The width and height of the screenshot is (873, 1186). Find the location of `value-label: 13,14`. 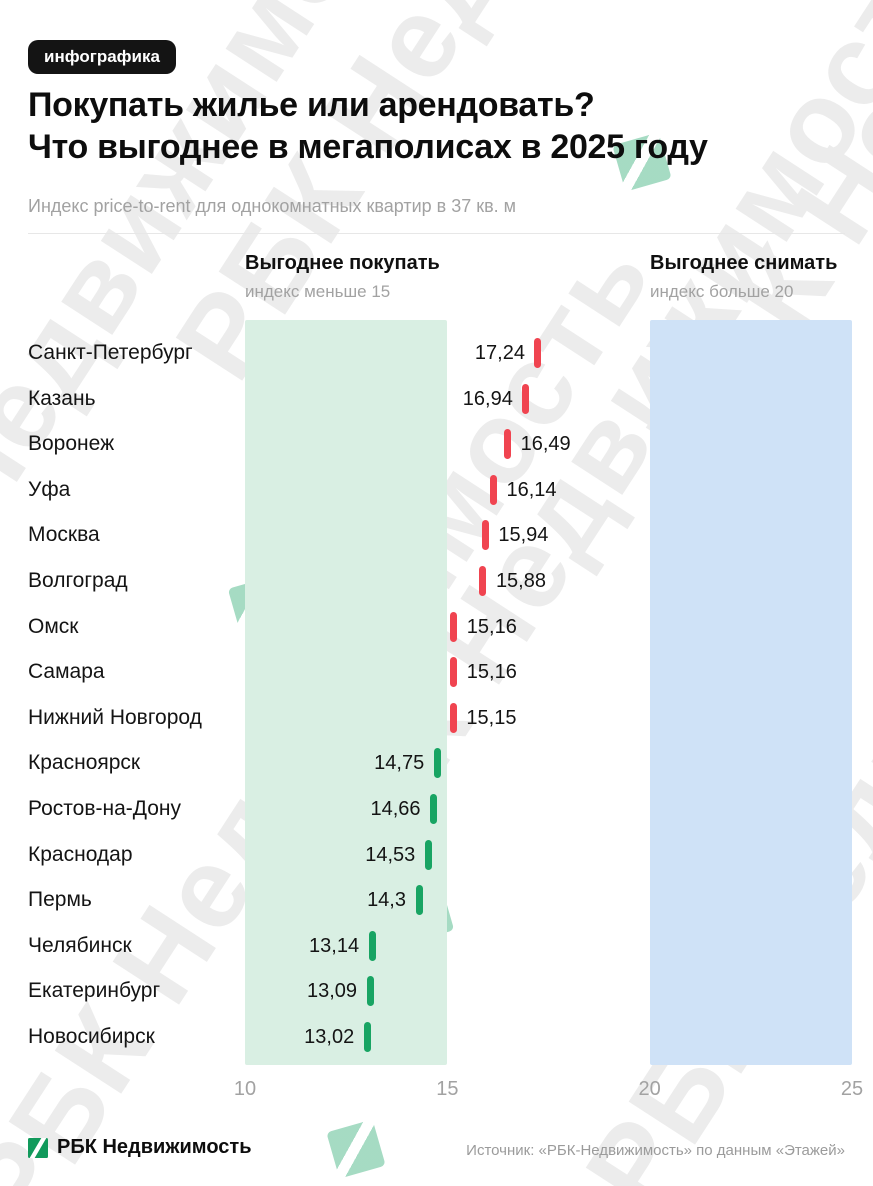

value-label: 13,14 is located at coordinates (334, 945).